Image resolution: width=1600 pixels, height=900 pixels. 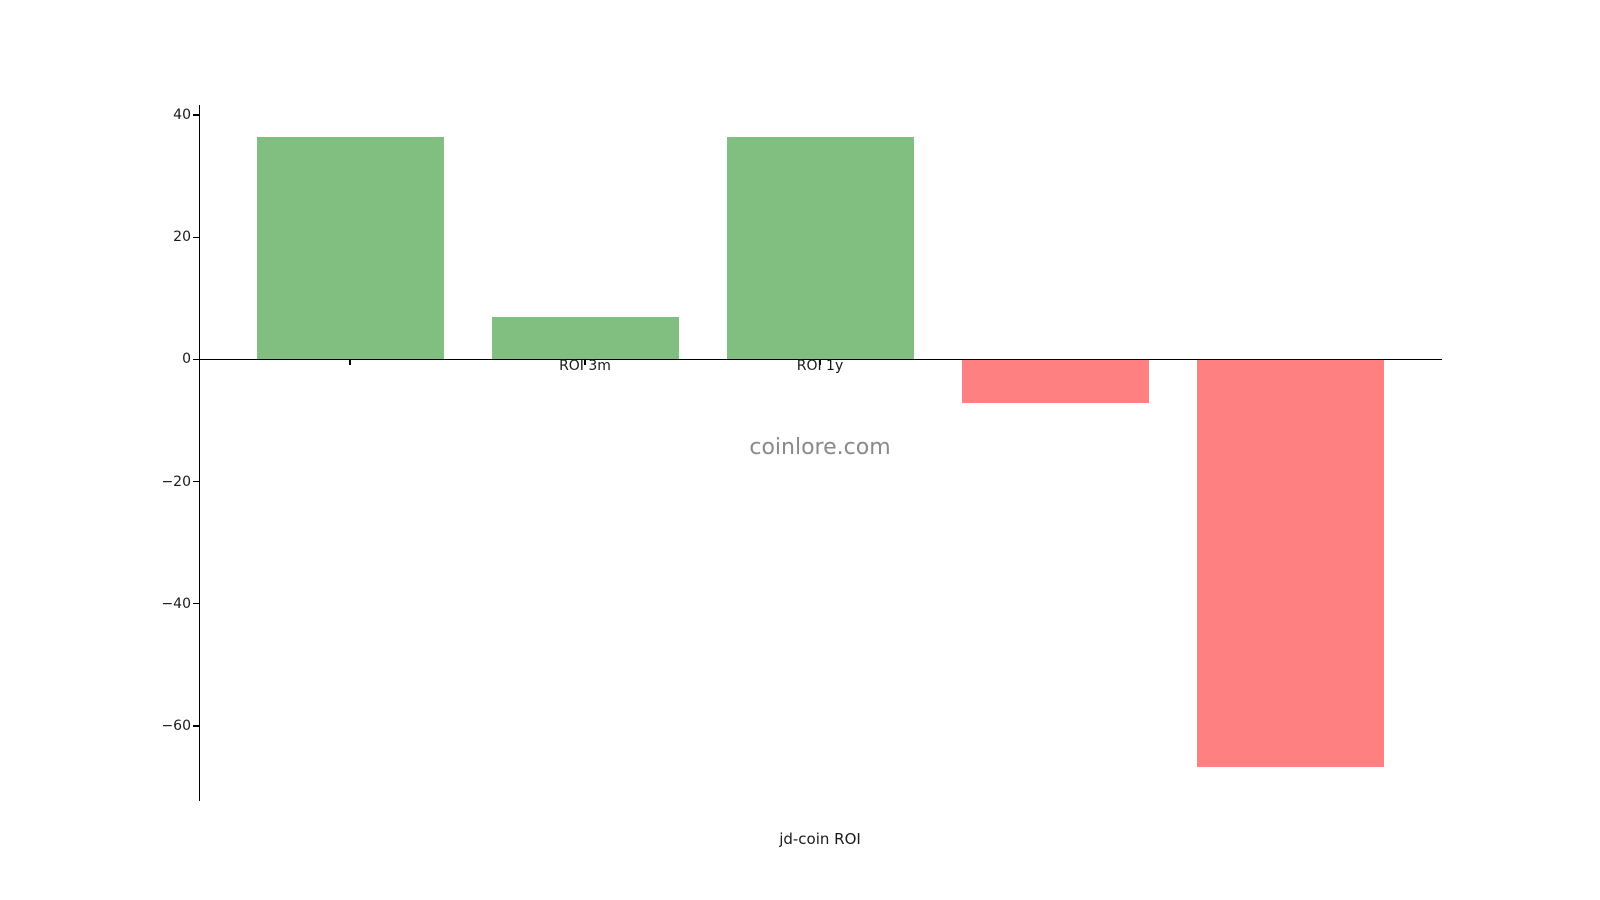 What do you see at coordinates (182, 237) in the screenshot?
I see `y-tick-label-1: 20` at bounding box center [182, 237].